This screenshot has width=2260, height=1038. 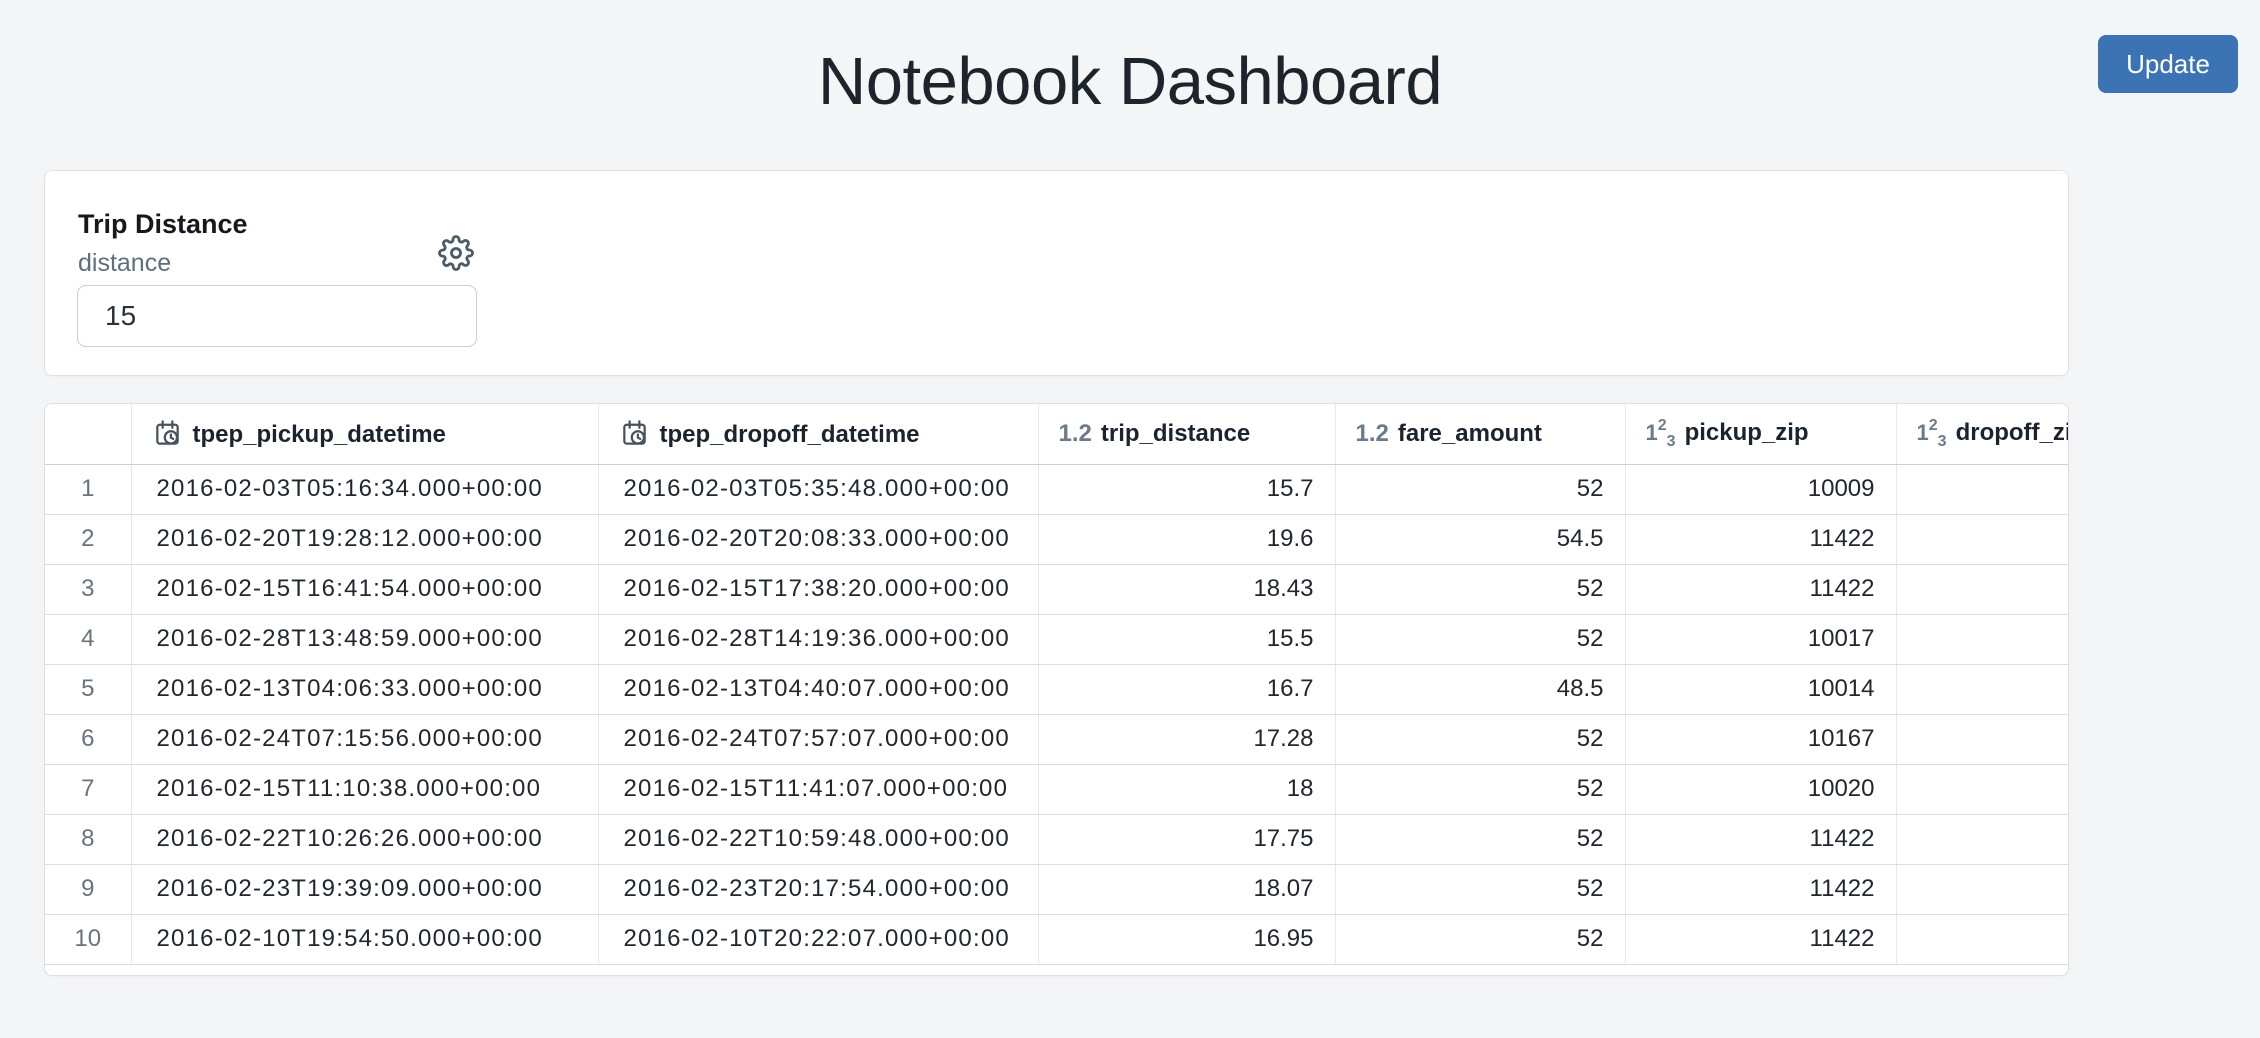 What do you see at coordinates (789, 435) in the screenshot?
I see `column-label: tpep_dropoff_datetime` at bounding box center [789, 435].